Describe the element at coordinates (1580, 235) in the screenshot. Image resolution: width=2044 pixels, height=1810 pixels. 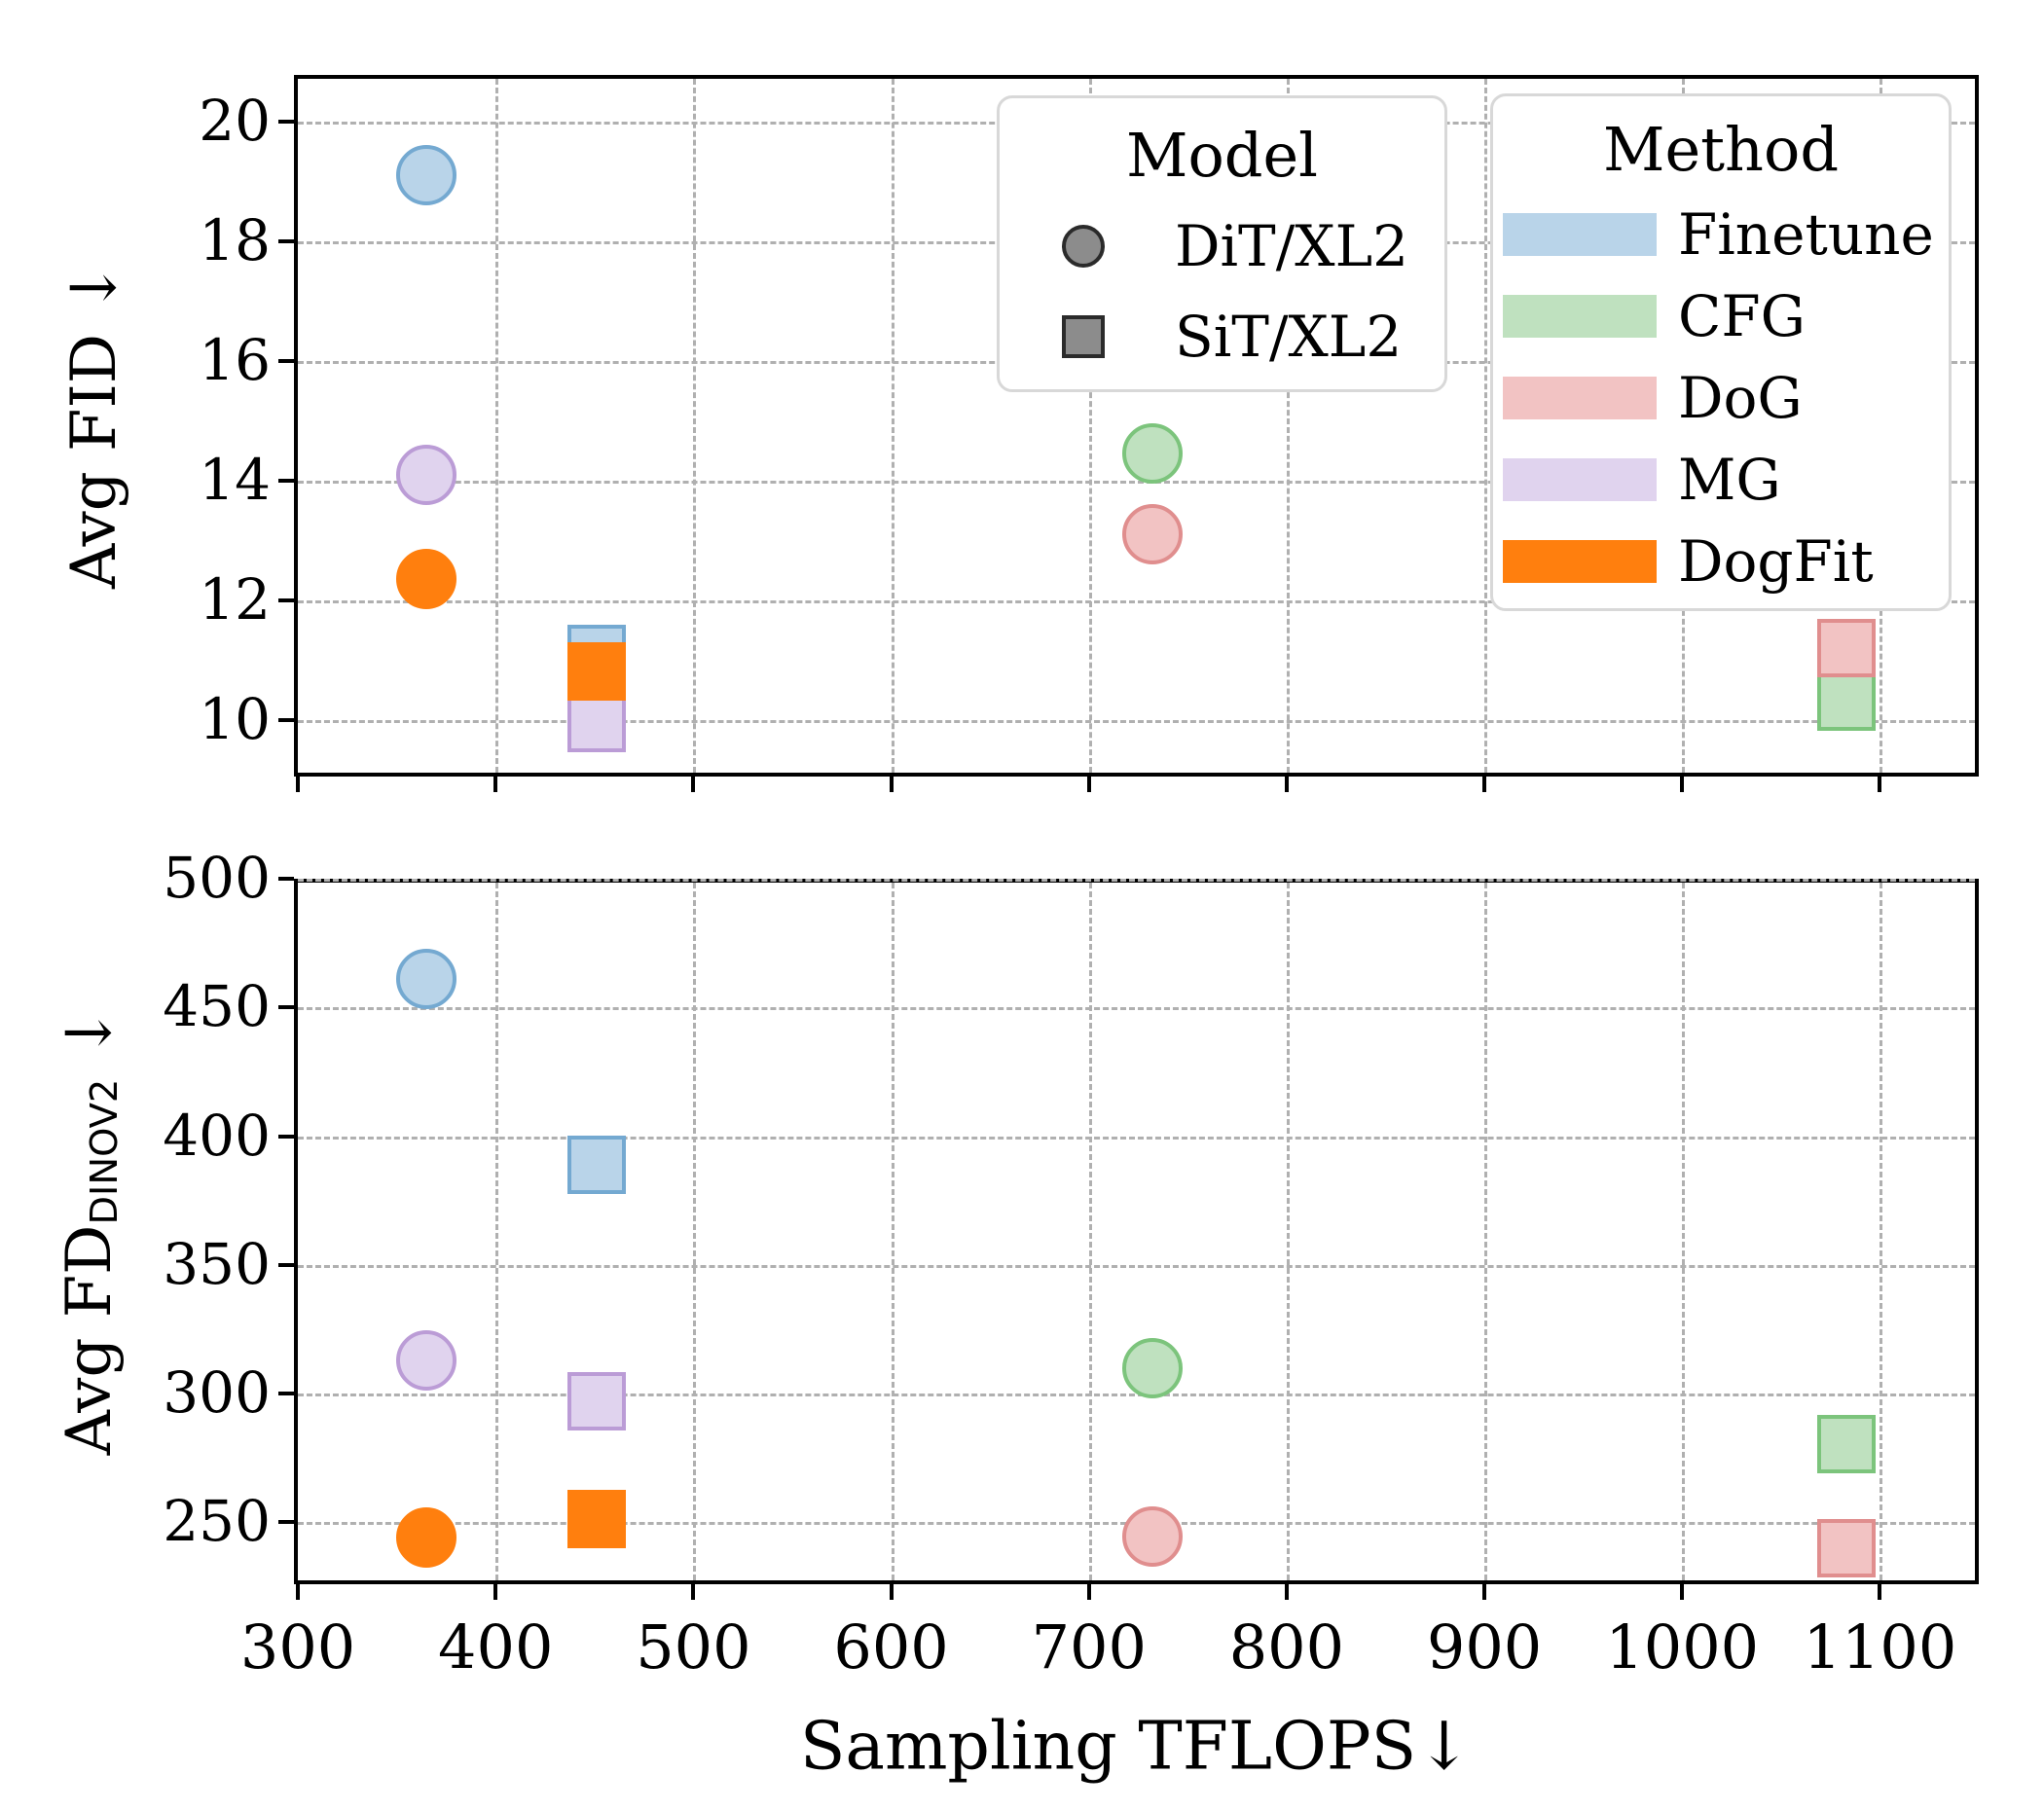
I see `legend-method-swatch-finetune` at that location.